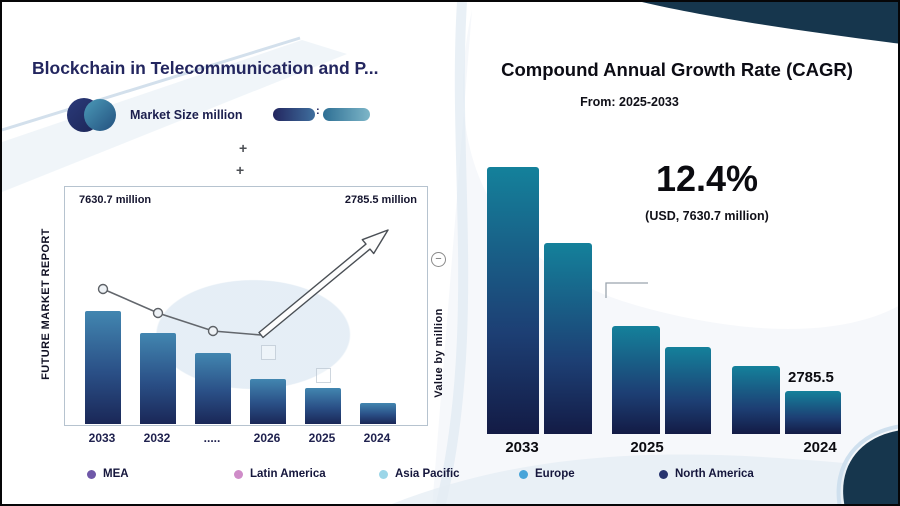 The height and width of the screenshot is (506, 900). What do you see at coordinates (555, 474) in the screenshot?
I see `legend-label: Europe` at bounding box center [555, 474].